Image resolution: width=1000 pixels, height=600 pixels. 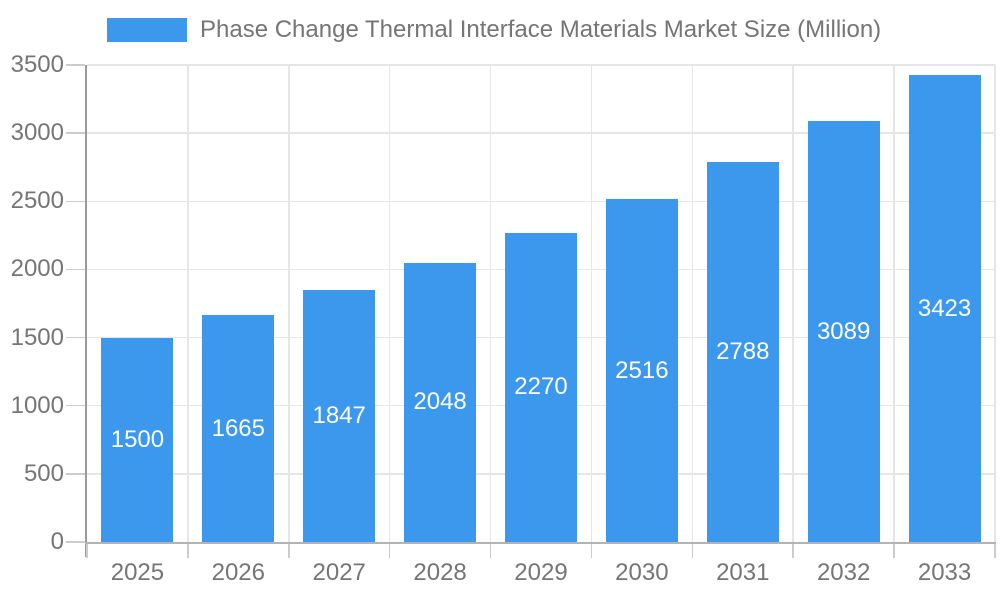 What do you see at coordinates (843, 572) in the screenshot?
I see `x-axis-tick-label: 2032` at bounding box center [843, 572].